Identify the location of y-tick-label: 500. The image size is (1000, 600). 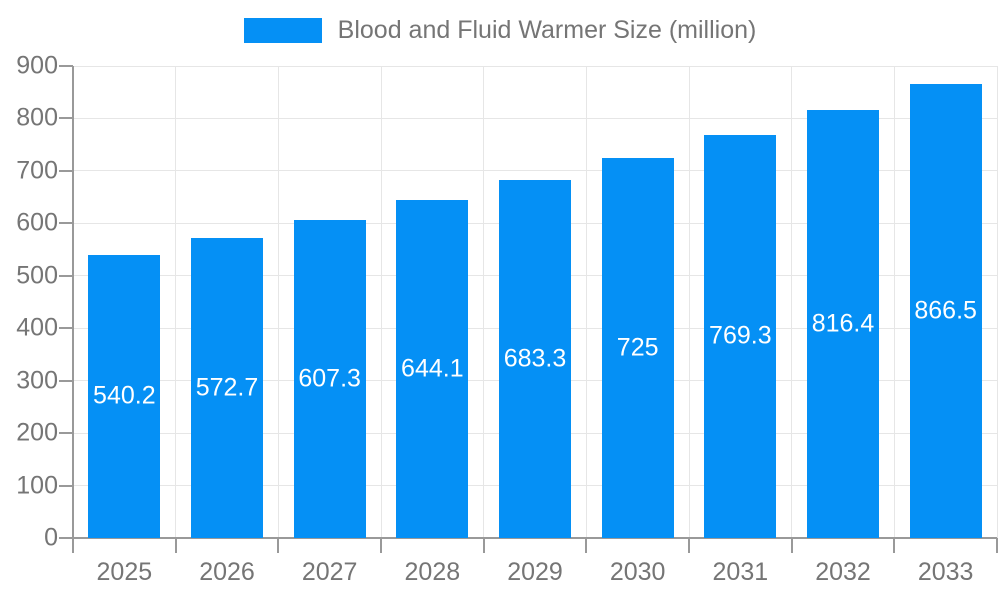
(37, 275).